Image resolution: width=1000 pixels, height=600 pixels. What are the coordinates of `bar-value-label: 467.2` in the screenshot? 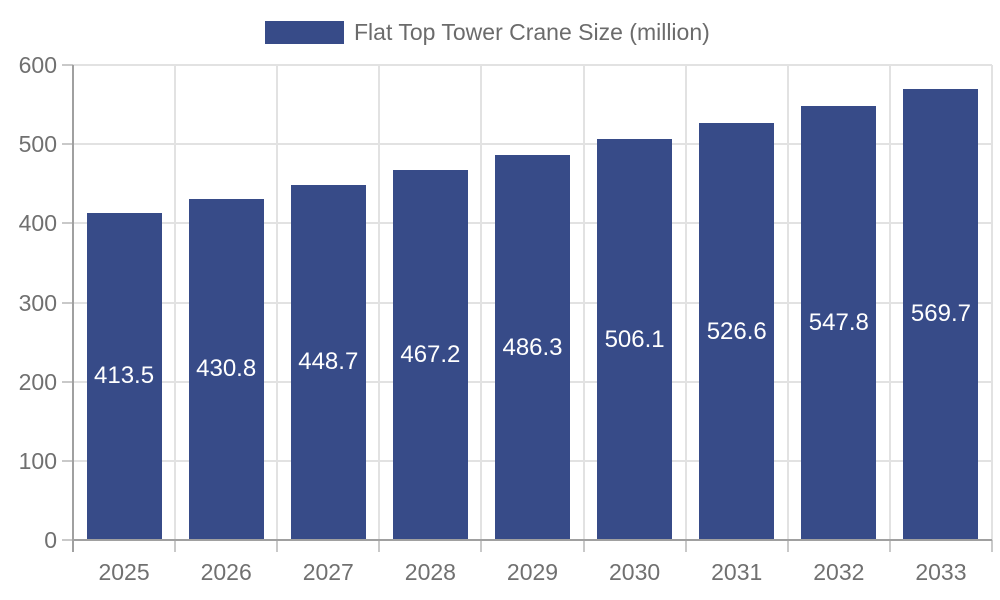 It's located at (430, 355).